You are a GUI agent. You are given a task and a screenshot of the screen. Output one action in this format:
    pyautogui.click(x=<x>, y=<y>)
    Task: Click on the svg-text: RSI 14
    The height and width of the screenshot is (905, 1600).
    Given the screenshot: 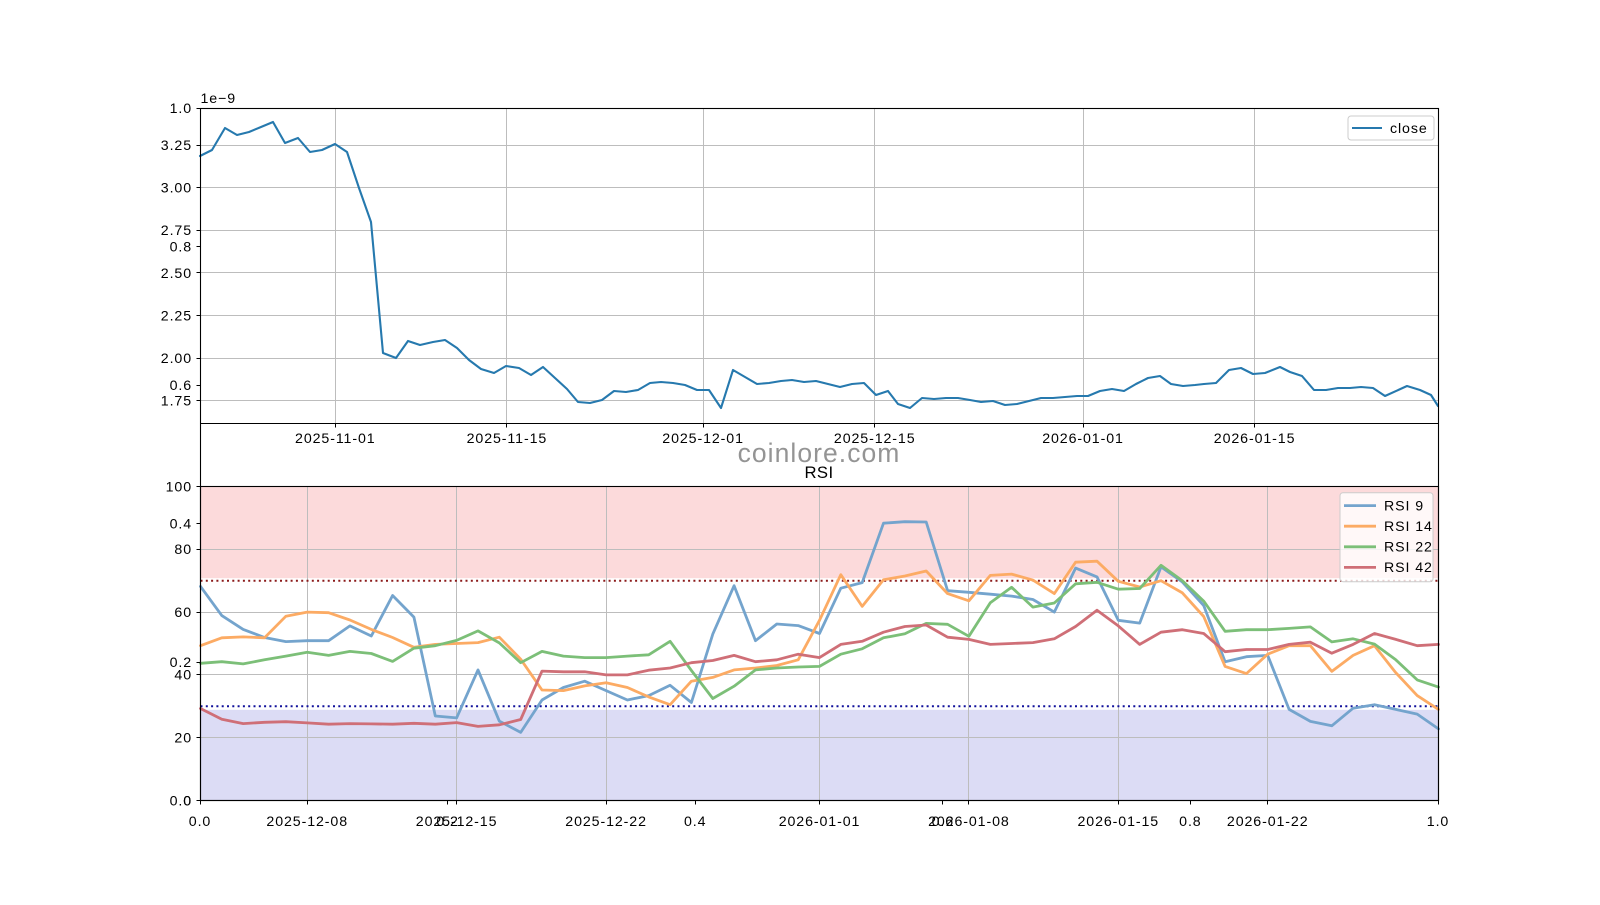 What is the action you would take?
    pyautogui.click(x=1408, y=527)
    